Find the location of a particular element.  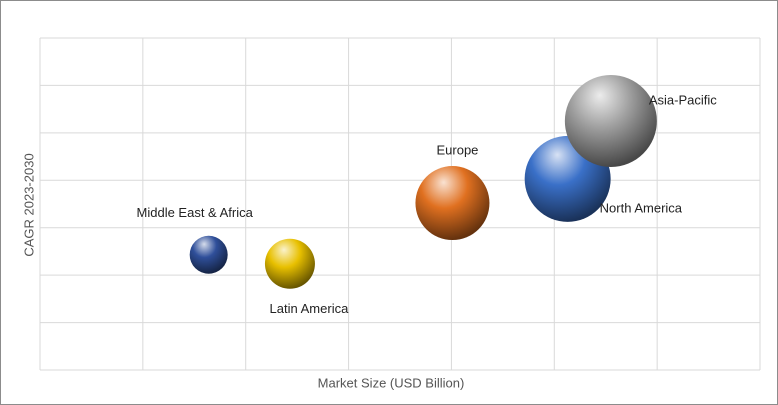

y-axis-title: CAGR 2023-2030 is located at coordinates (28, 204).